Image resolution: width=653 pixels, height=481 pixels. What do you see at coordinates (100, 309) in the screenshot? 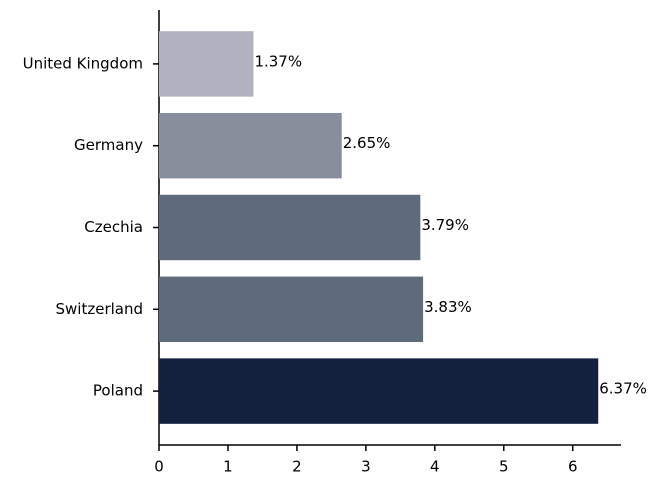
I see `y-tick-label: Switzerland` at bounding box center [100, 309].